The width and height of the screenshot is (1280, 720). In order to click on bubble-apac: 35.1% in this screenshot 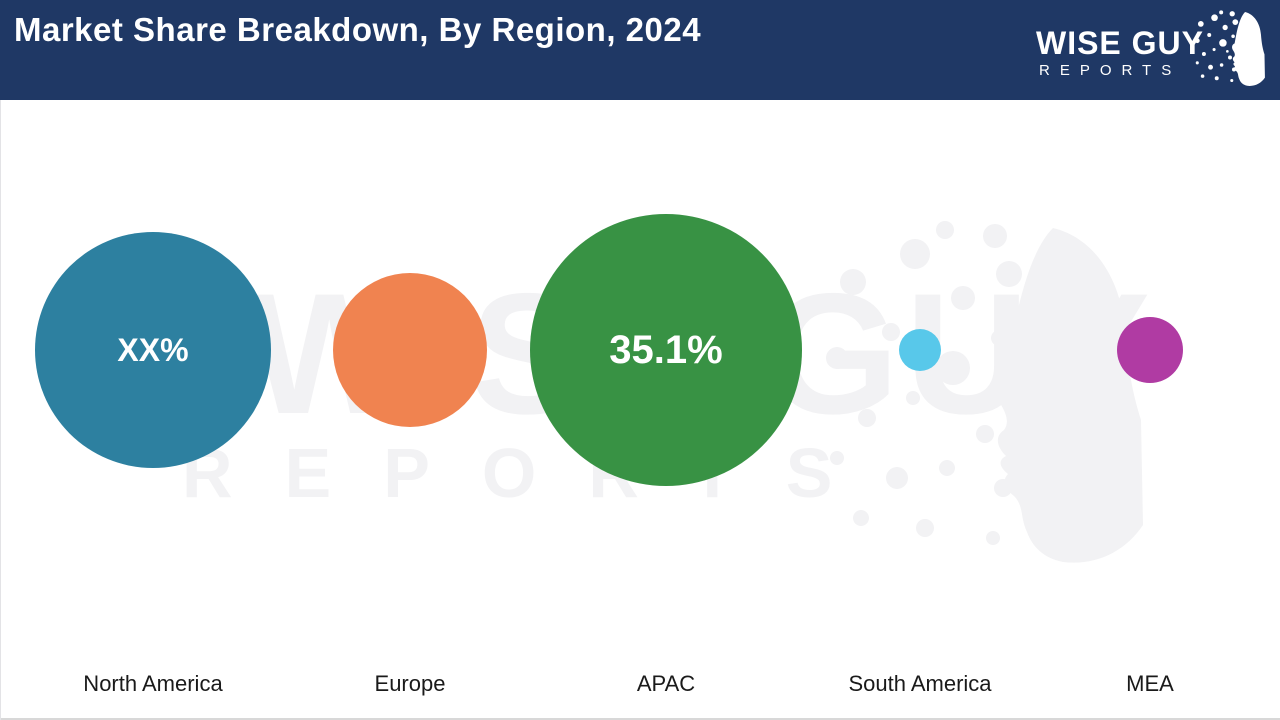, I will do `click(666, 350)`.